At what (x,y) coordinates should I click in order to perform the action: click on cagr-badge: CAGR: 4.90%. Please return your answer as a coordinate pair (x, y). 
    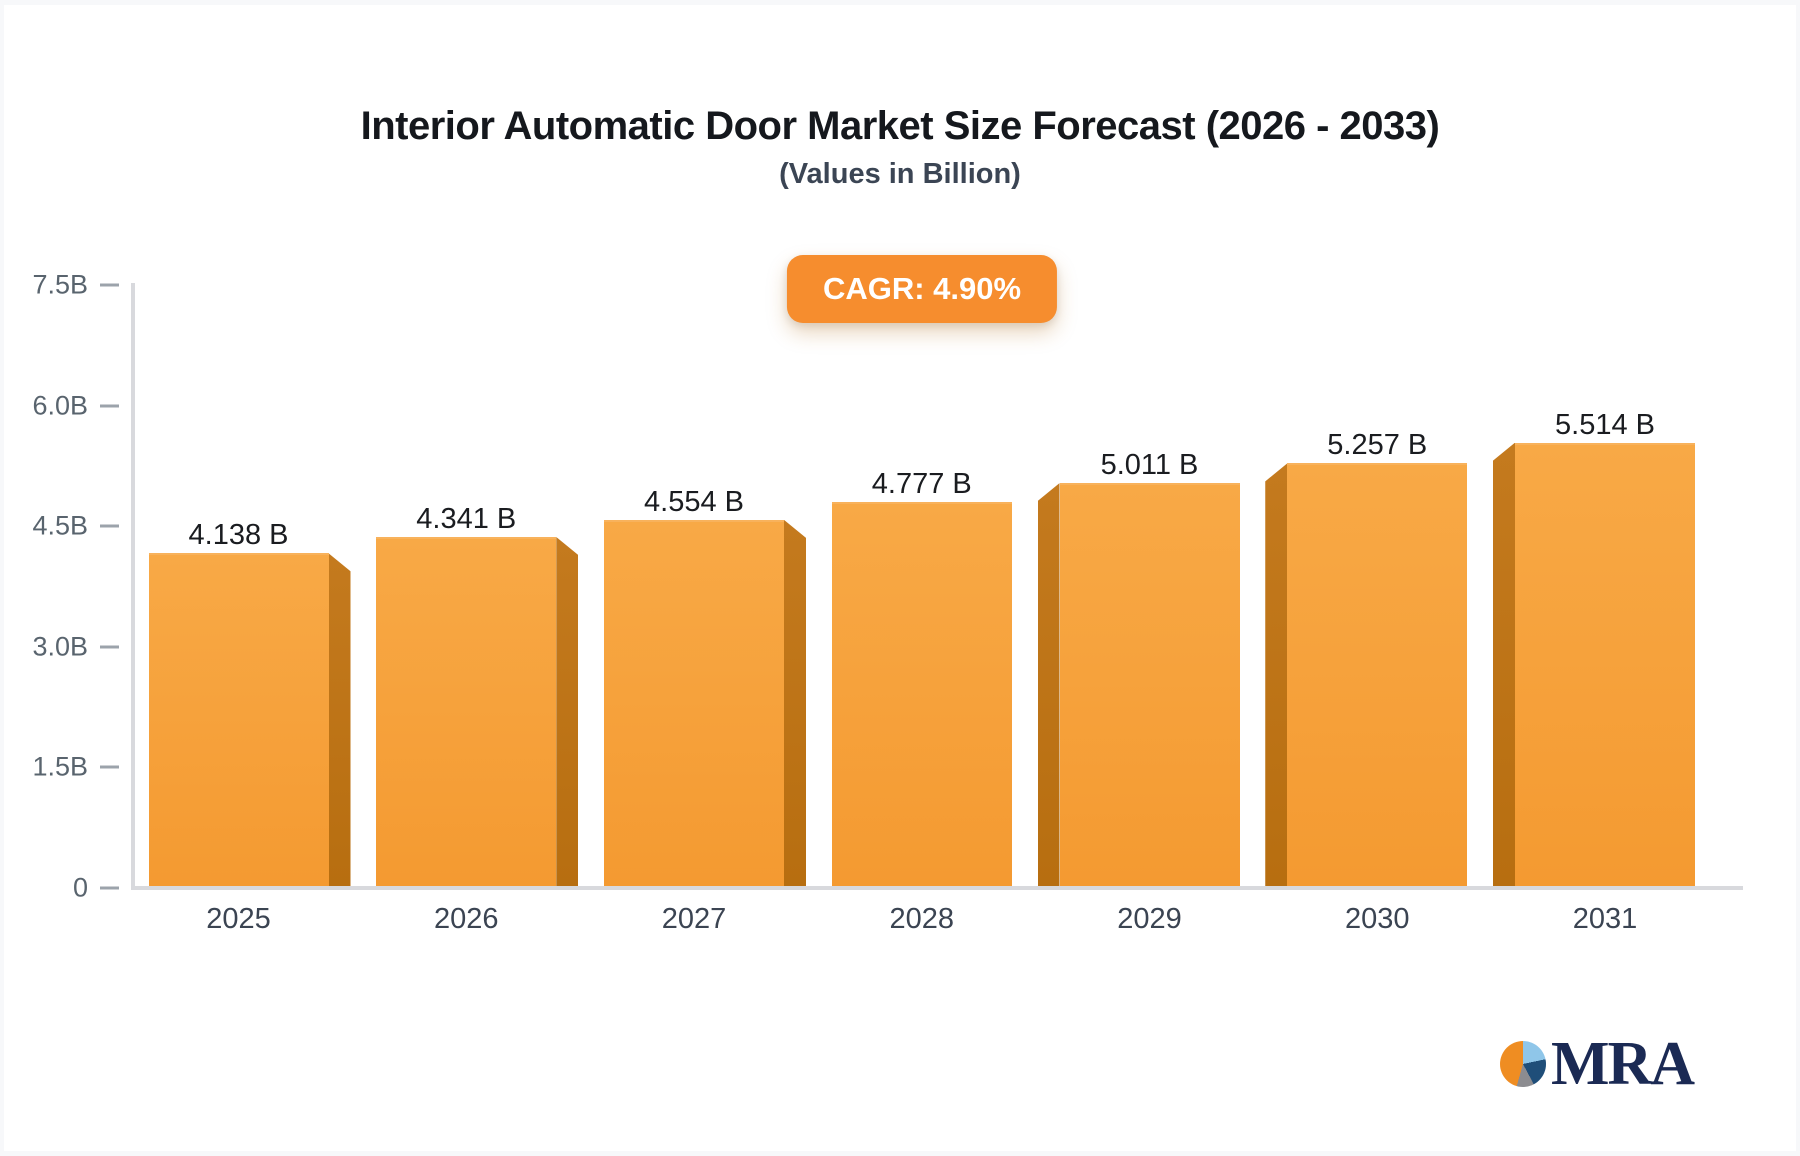
    Looking at the image, I should click on (922, 289).